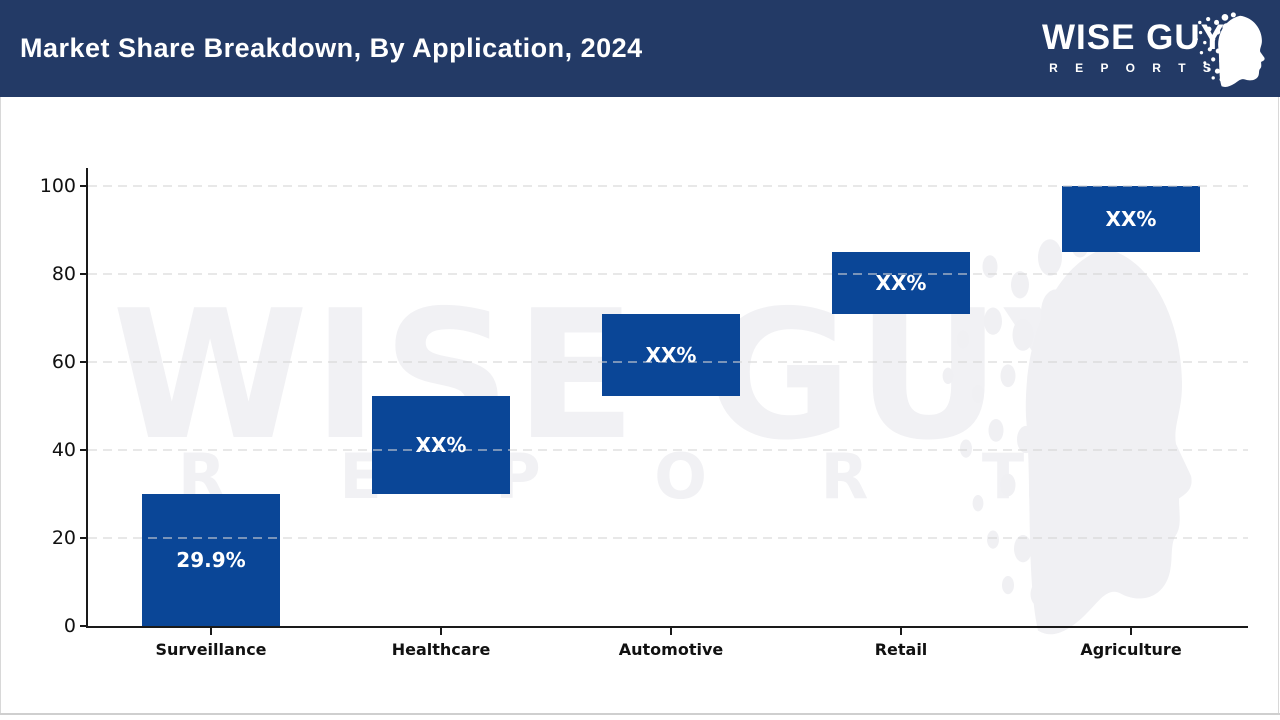 This screenshot has width=1280, height=720. What do you see at coordinates (63, 450) in the screenshot?
I see `y-tick-label: 40` at bounding box center [63, 450].